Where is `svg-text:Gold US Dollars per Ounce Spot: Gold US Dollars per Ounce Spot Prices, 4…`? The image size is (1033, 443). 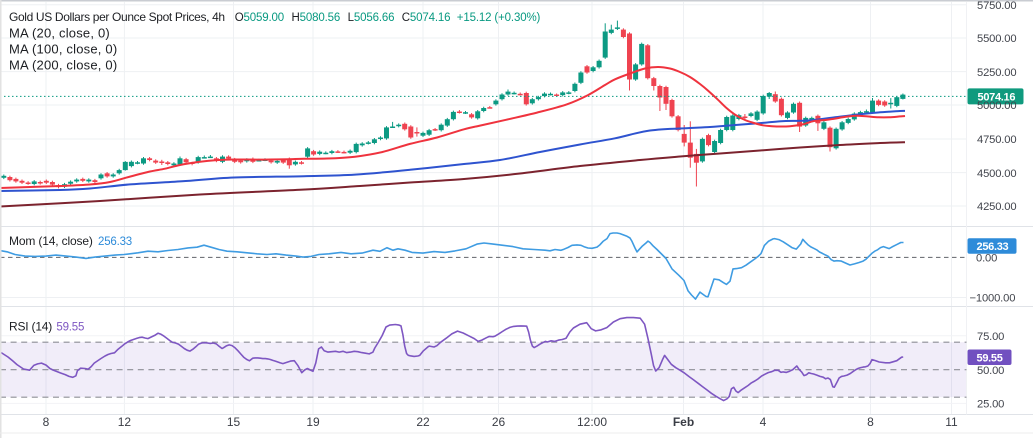 svg-text:Gold US Dollars per Ounce Spot: Gold US Dollars per Ounce Spot Prices, 4… is located at coordinates (117, 17).